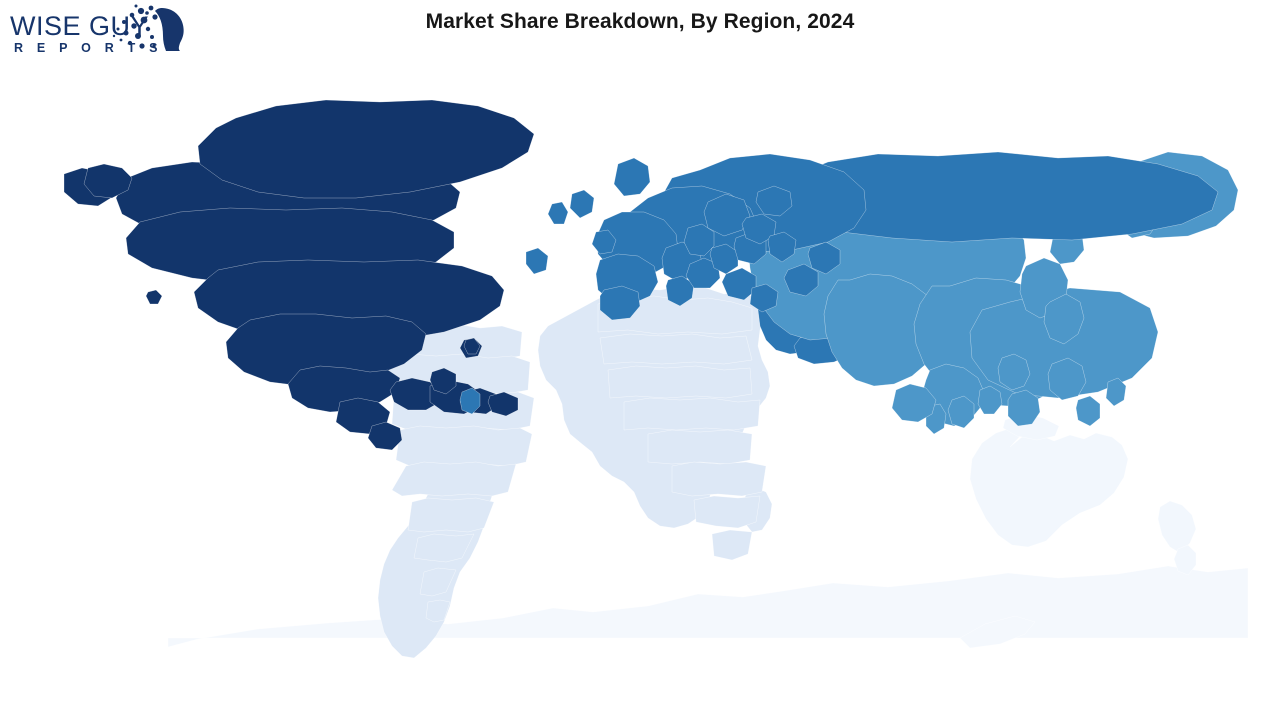 The image size is (1280, 720). What do you see at coordinates (88, 48) in the screenshot?
I see `logo-wordmark-secondary: R E P O R T S` at bounding box center [88, 48].